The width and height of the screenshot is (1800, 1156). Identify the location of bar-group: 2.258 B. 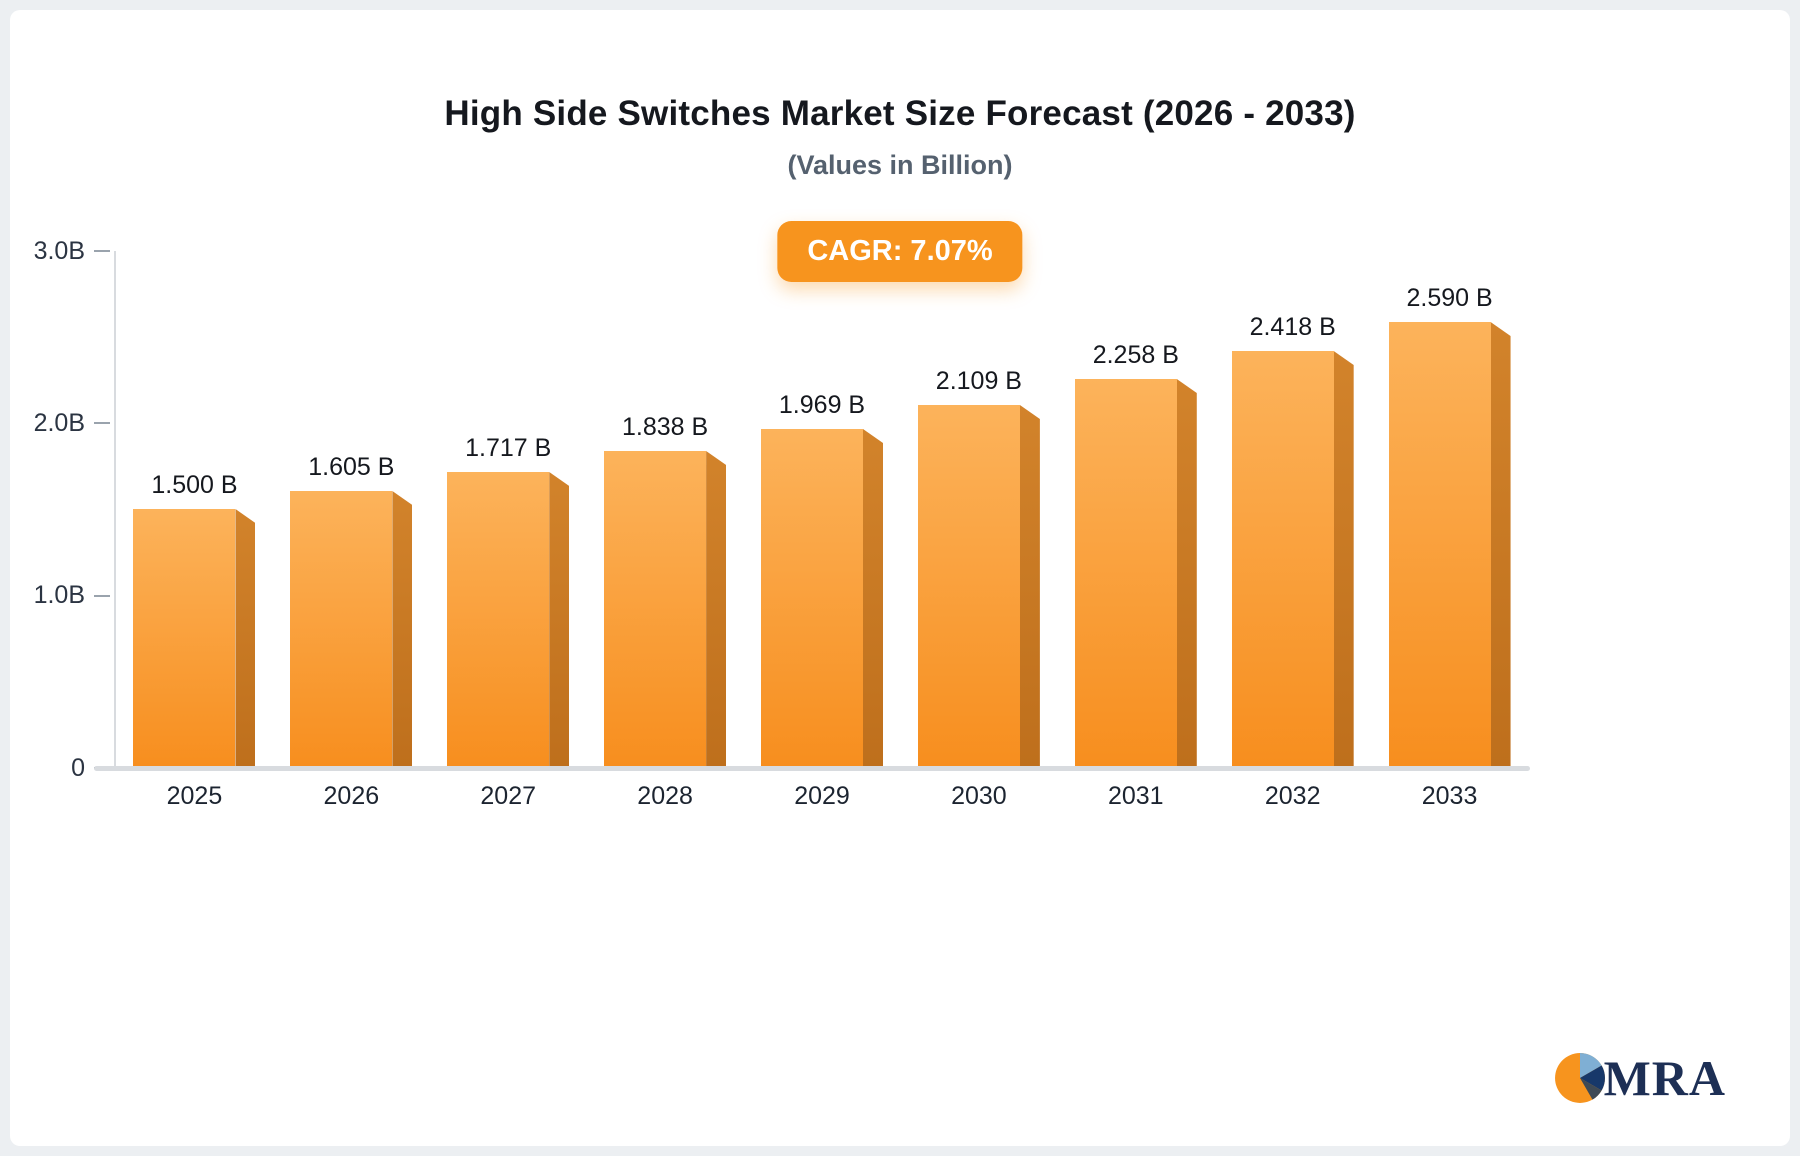
(1135, 509).